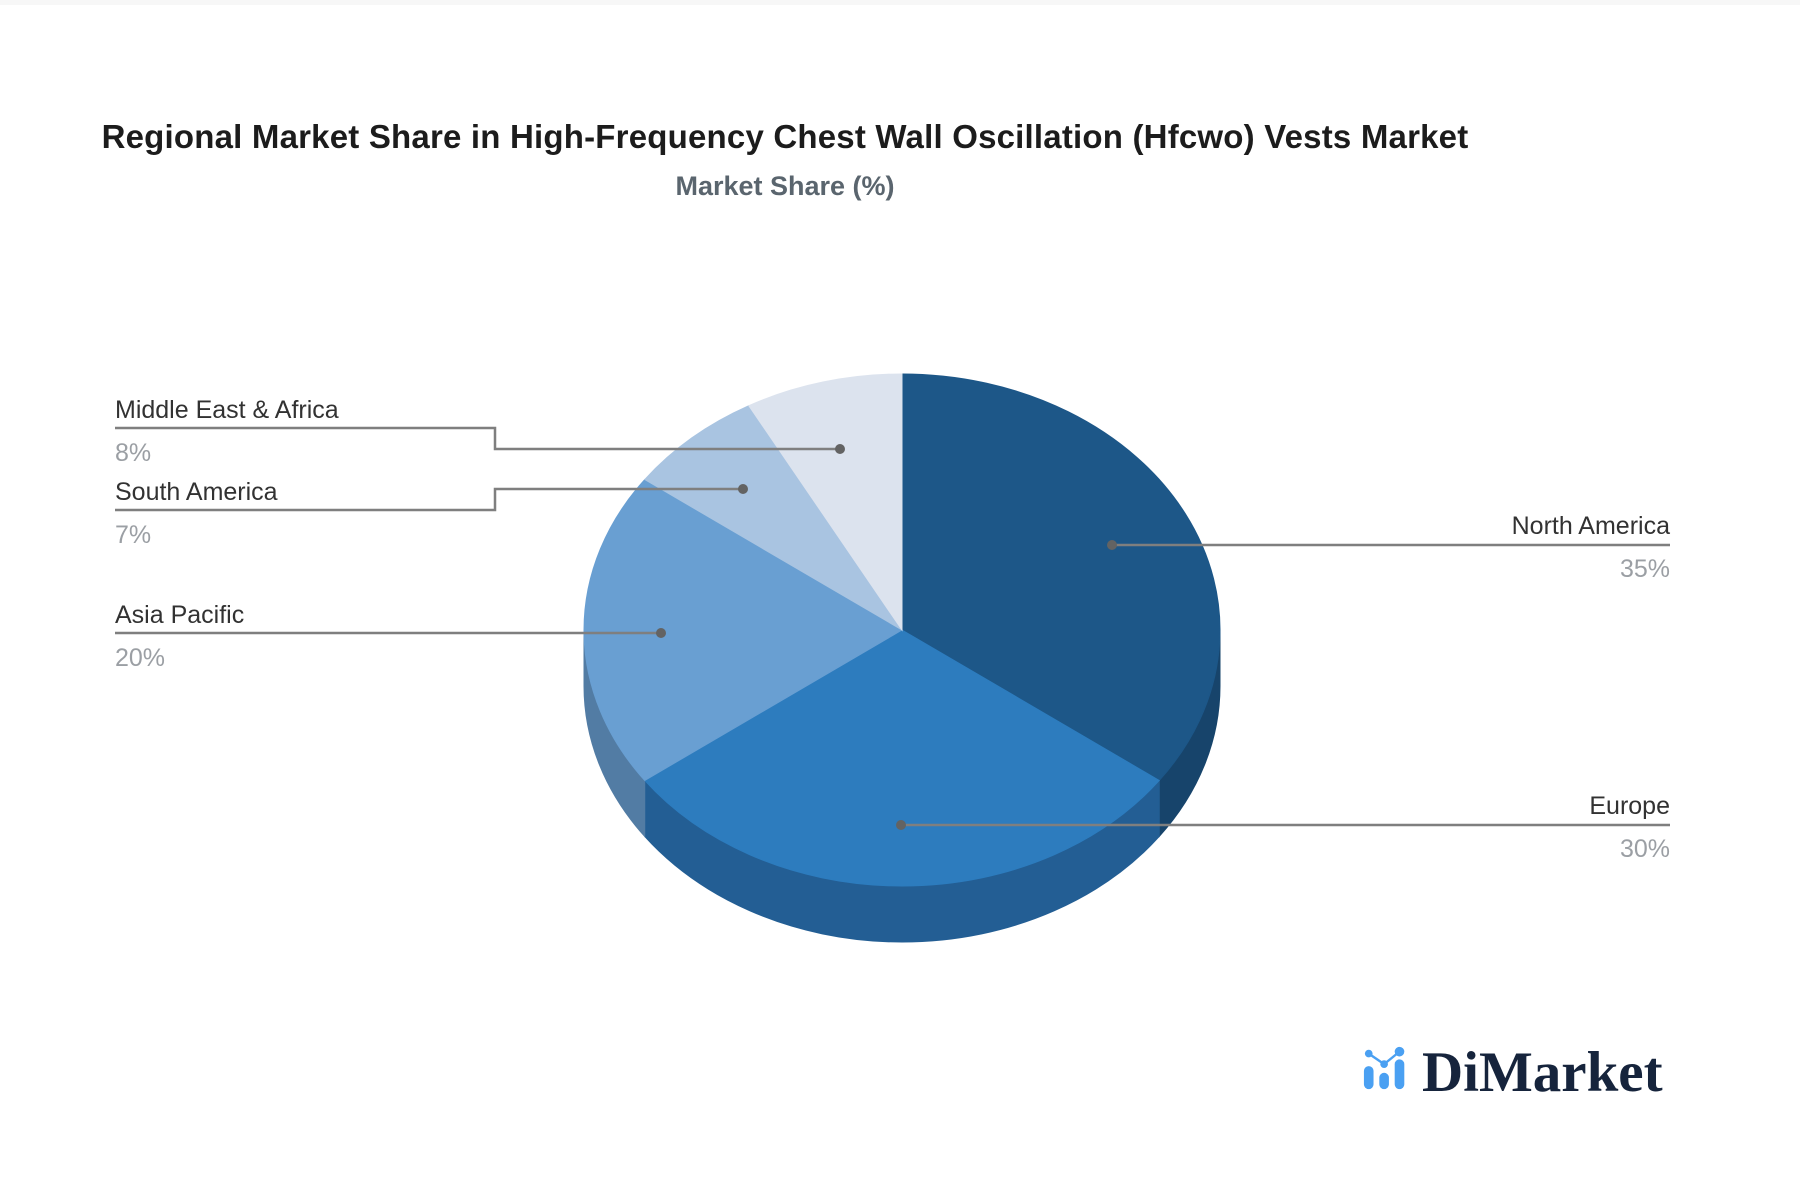 This screenshot has width=1800, height=1196. What do you see at coordinates (1112, 545) in the screenshot?
I see `callout-dot-north-america` at bounding box center [1112, 545].